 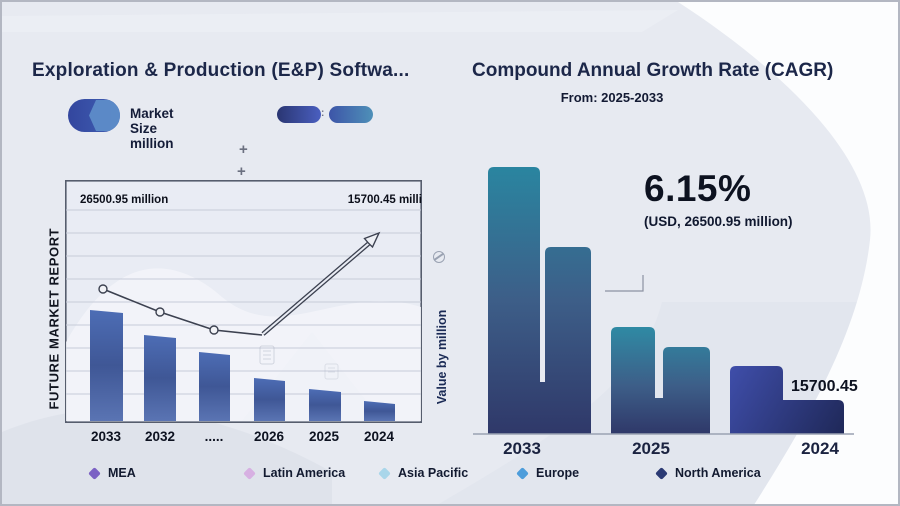 I want to click on ratio-colon: :, so click(x=323, y=113).